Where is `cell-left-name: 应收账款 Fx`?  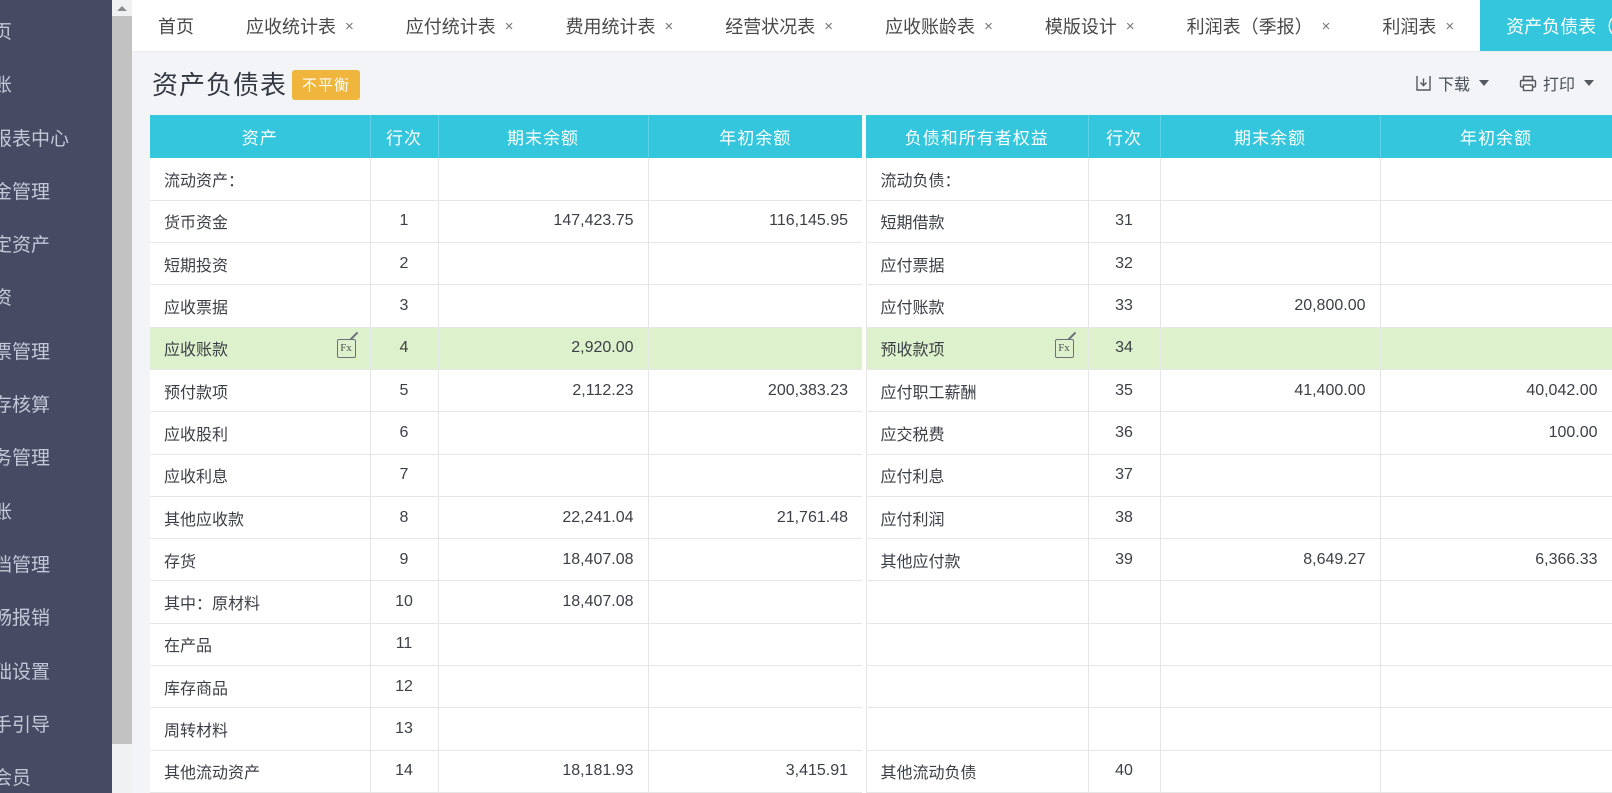 cell-left-name: 应收账款 Fx is located at coordinates (260, 348).